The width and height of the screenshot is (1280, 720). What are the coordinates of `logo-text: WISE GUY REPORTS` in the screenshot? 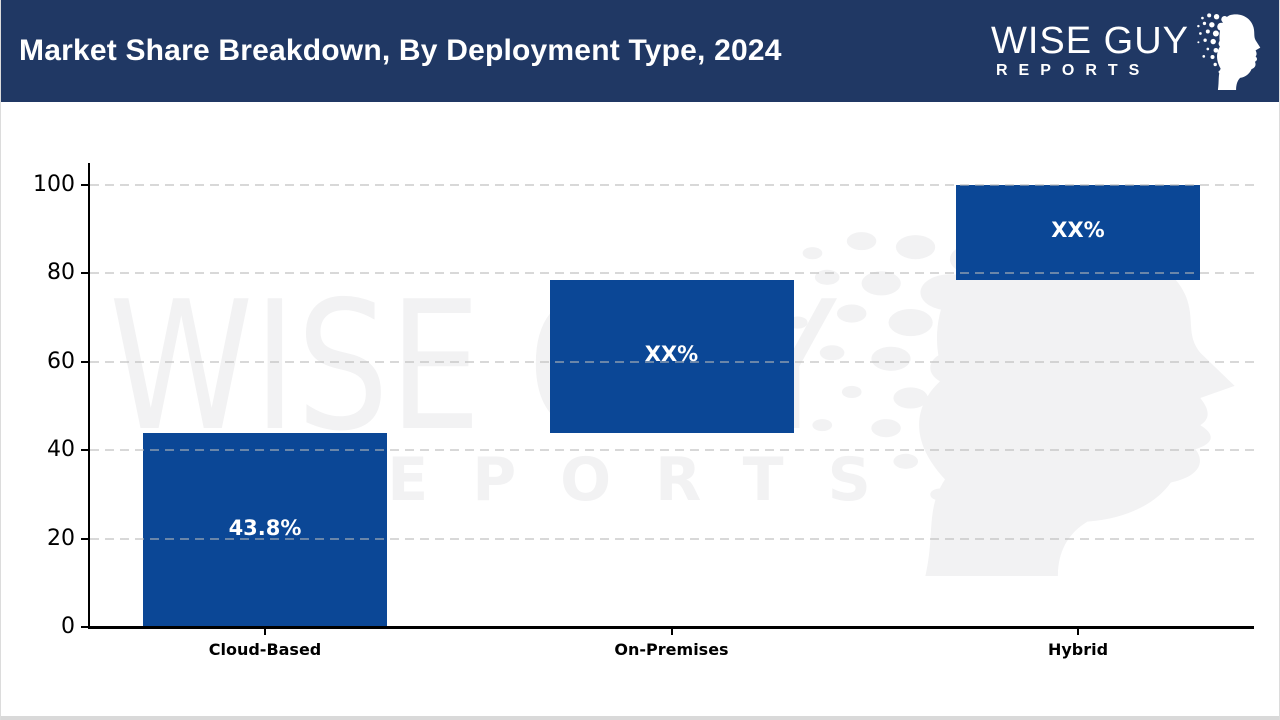 It's located at (1090, 51).